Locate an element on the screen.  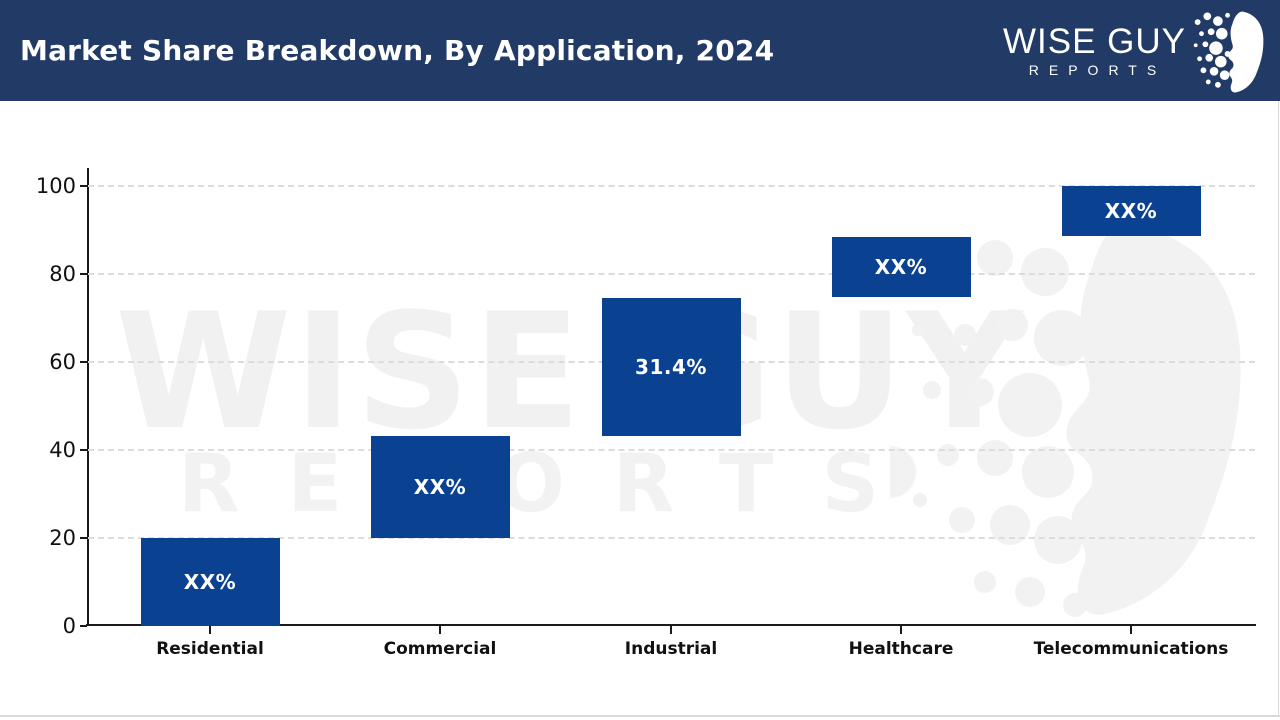
watermark-head-graphic is located at coordinates (1065, 421).